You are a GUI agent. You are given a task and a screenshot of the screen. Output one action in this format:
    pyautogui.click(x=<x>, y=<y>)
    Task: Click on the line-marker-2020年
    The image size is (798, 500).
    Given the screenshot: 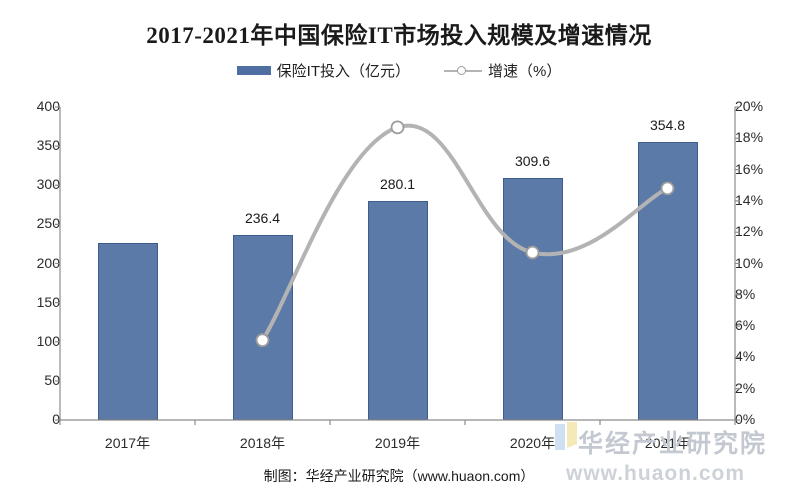 What is the action you would take?
    pyautogui.click(x=532, y=252)
    